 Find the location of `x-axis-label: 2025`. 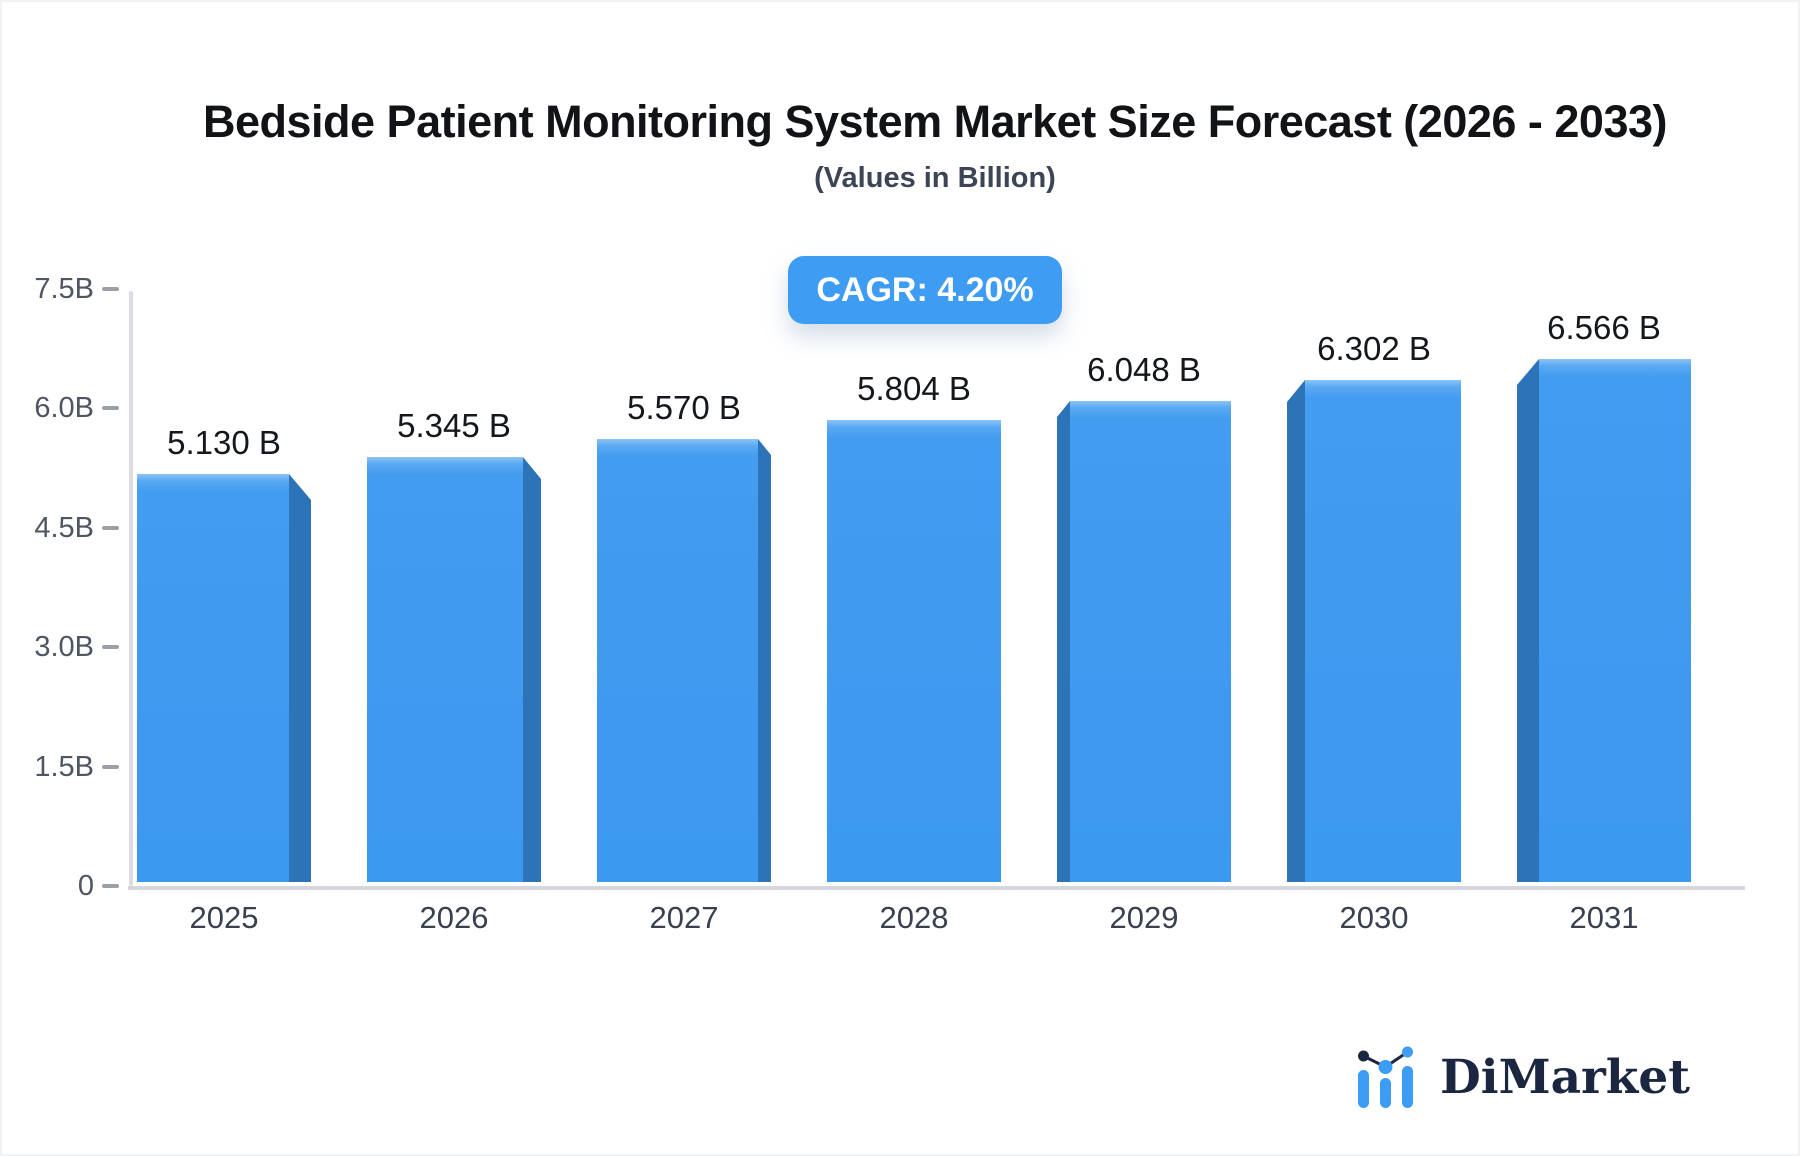

x-axis-label: 2025 is located at coordinates (224, 917).